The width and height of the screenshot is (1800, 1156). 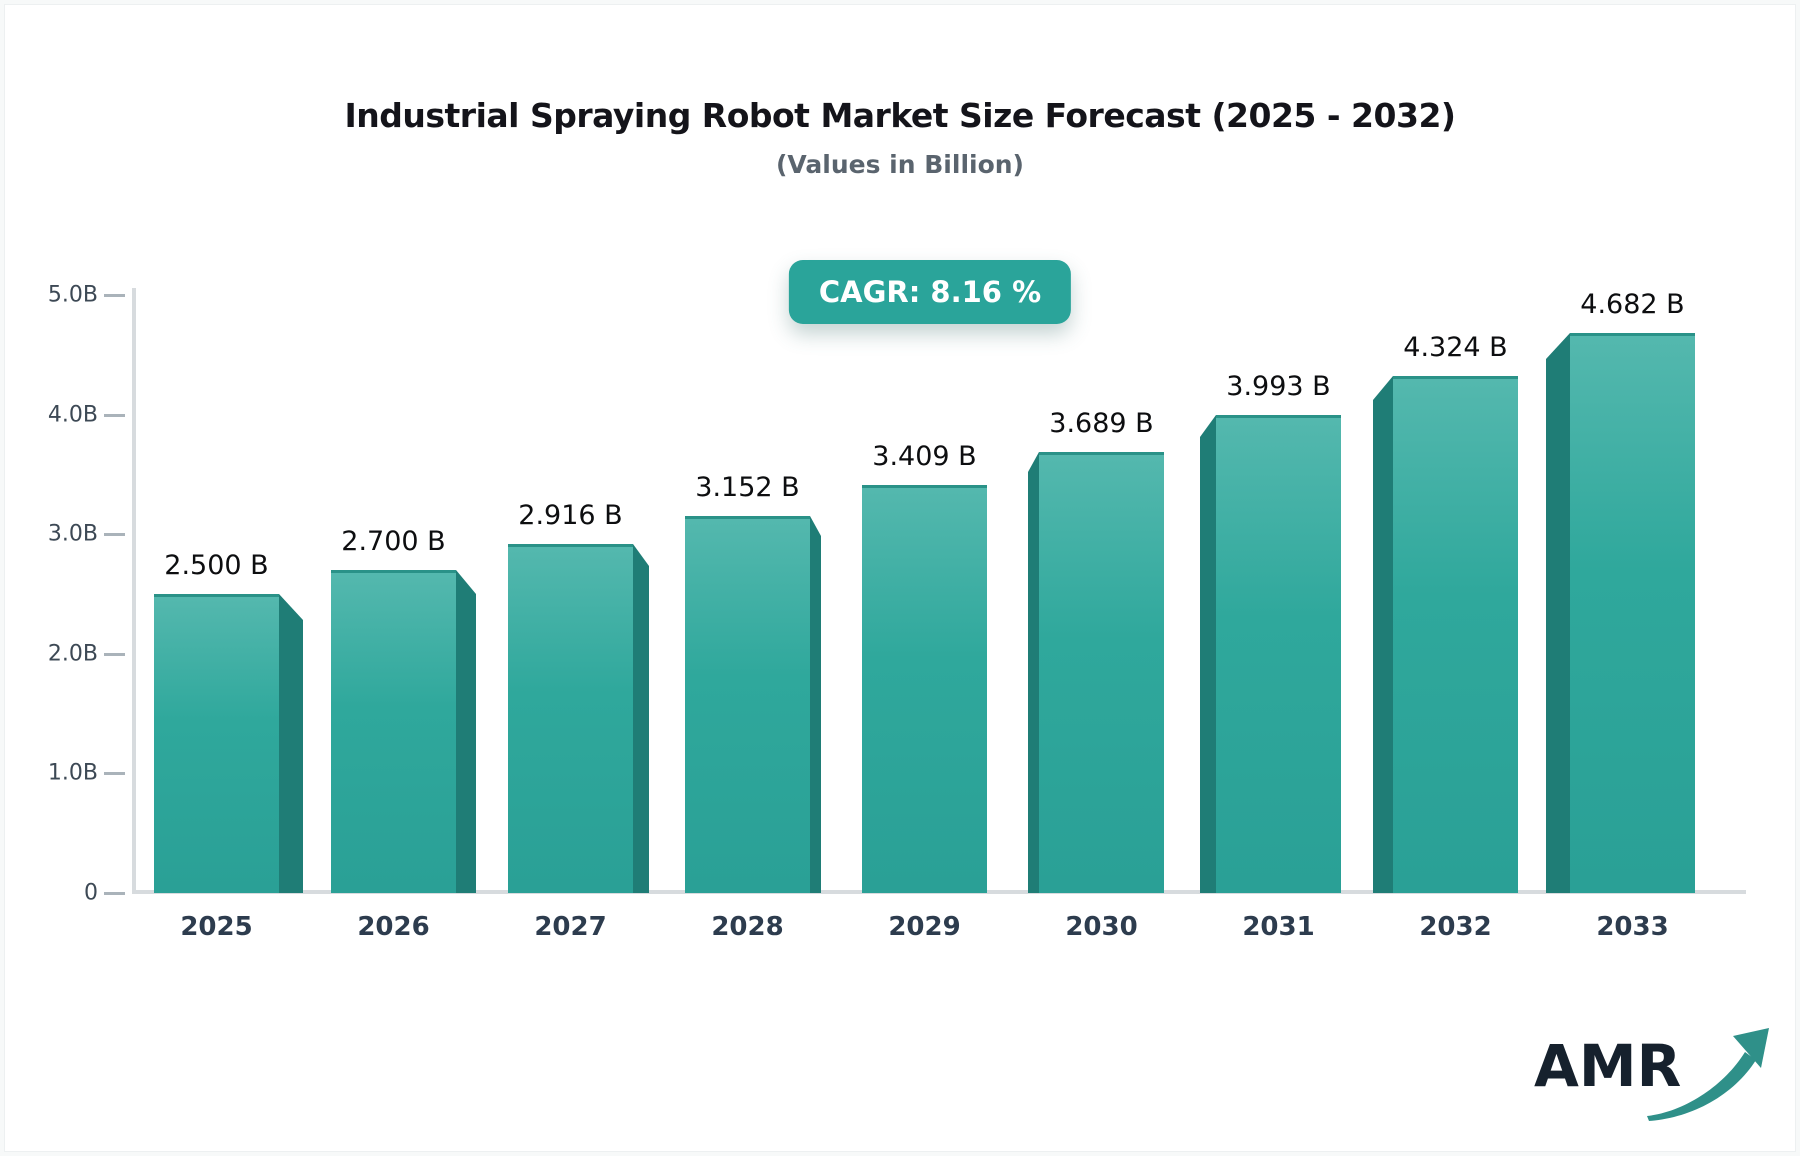 I want to click on bar-value-label: 3.689 B, so click(x=1101, y=423).